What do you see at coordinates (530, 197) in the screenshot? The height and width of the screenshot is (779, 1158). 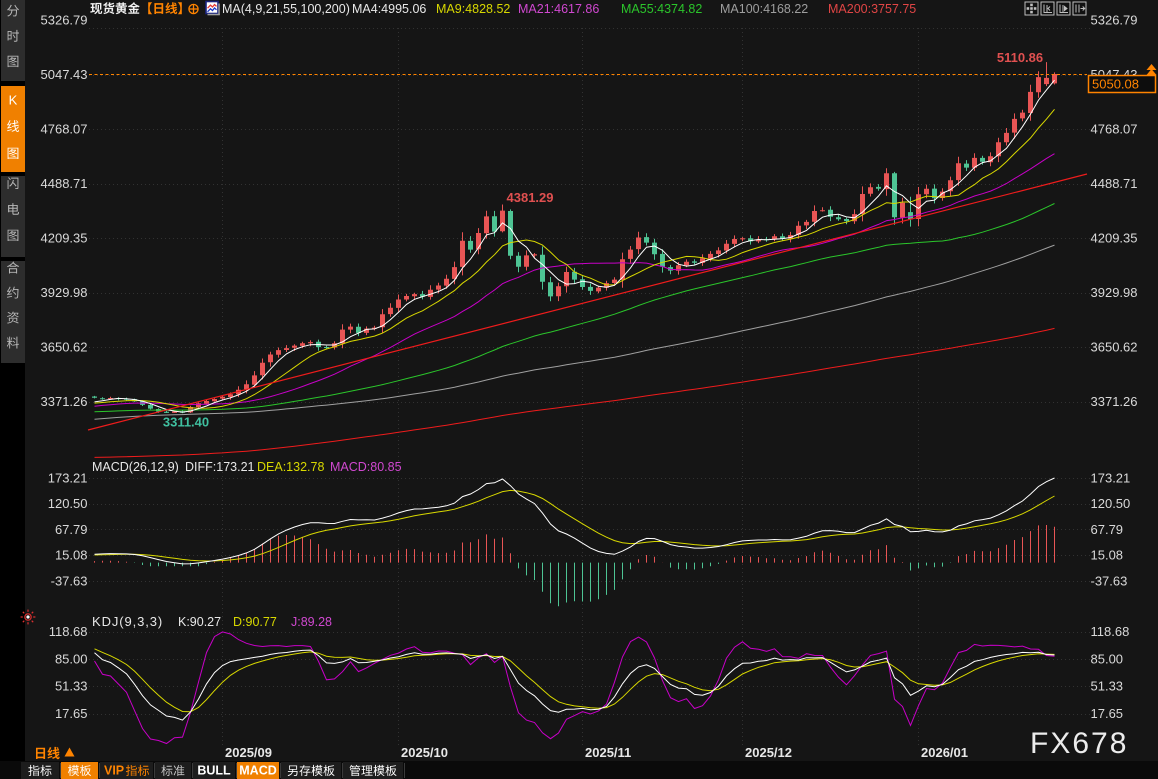 I see `svg-text: 4381.29` at bounding box center [530, 197].